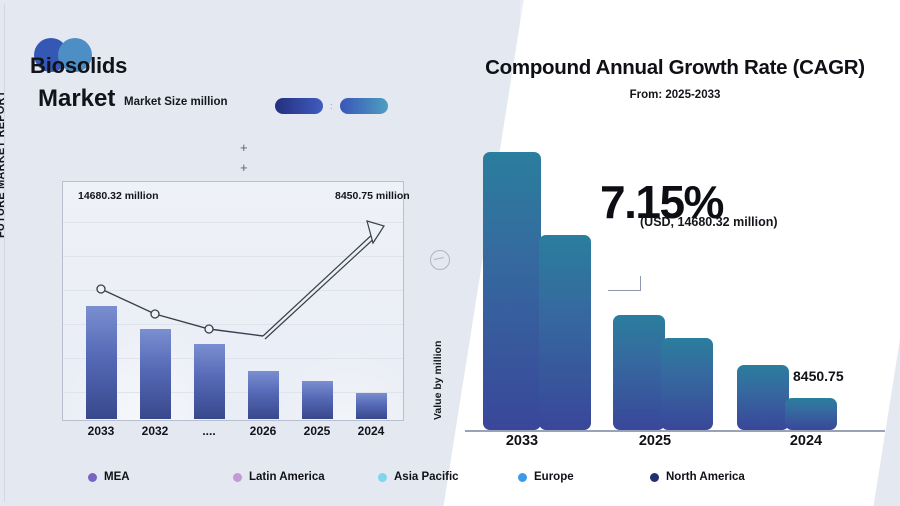 The width and height of the screenshot is (900, 506). I want to click on bar-2033-upper, so click(512, 291).